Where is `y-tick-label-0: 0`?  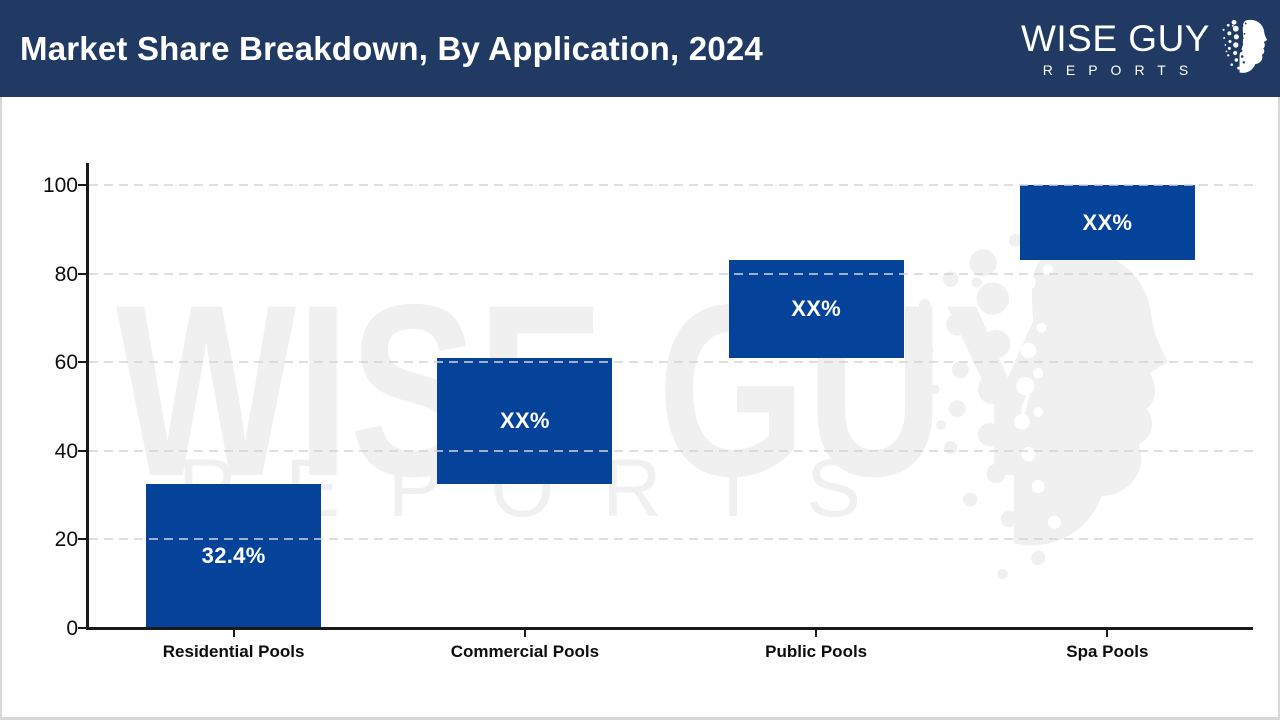
y-tick-label-0: 0 is located at coordinates (72, 628).